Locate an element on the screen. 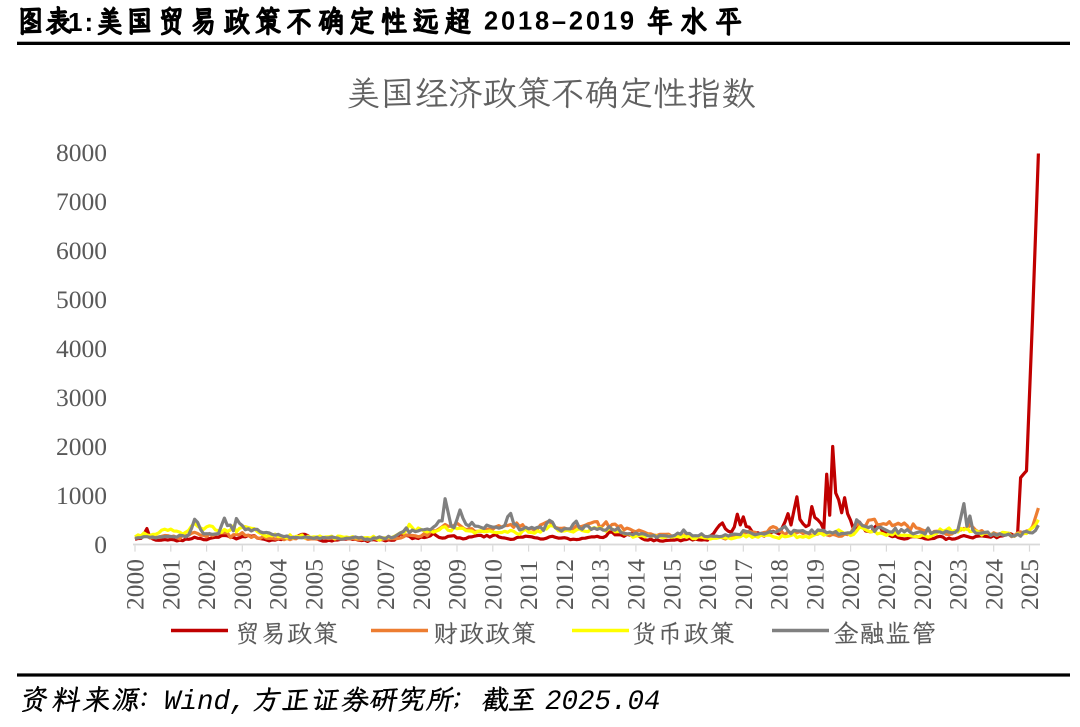 This screenshot has height=727, width=1080. svg-text: 2003 is located at coordinates (242, 584).